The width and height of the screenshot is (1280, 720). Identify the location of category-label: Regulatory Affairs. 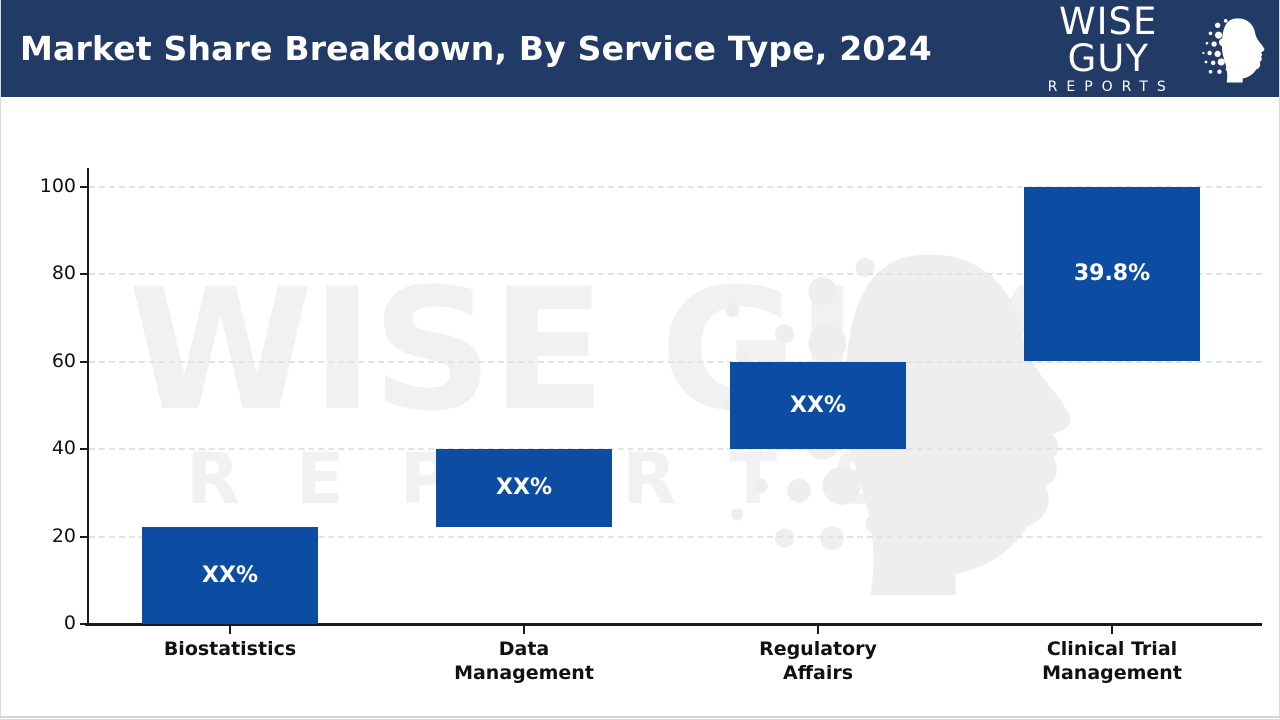
(818, 661).